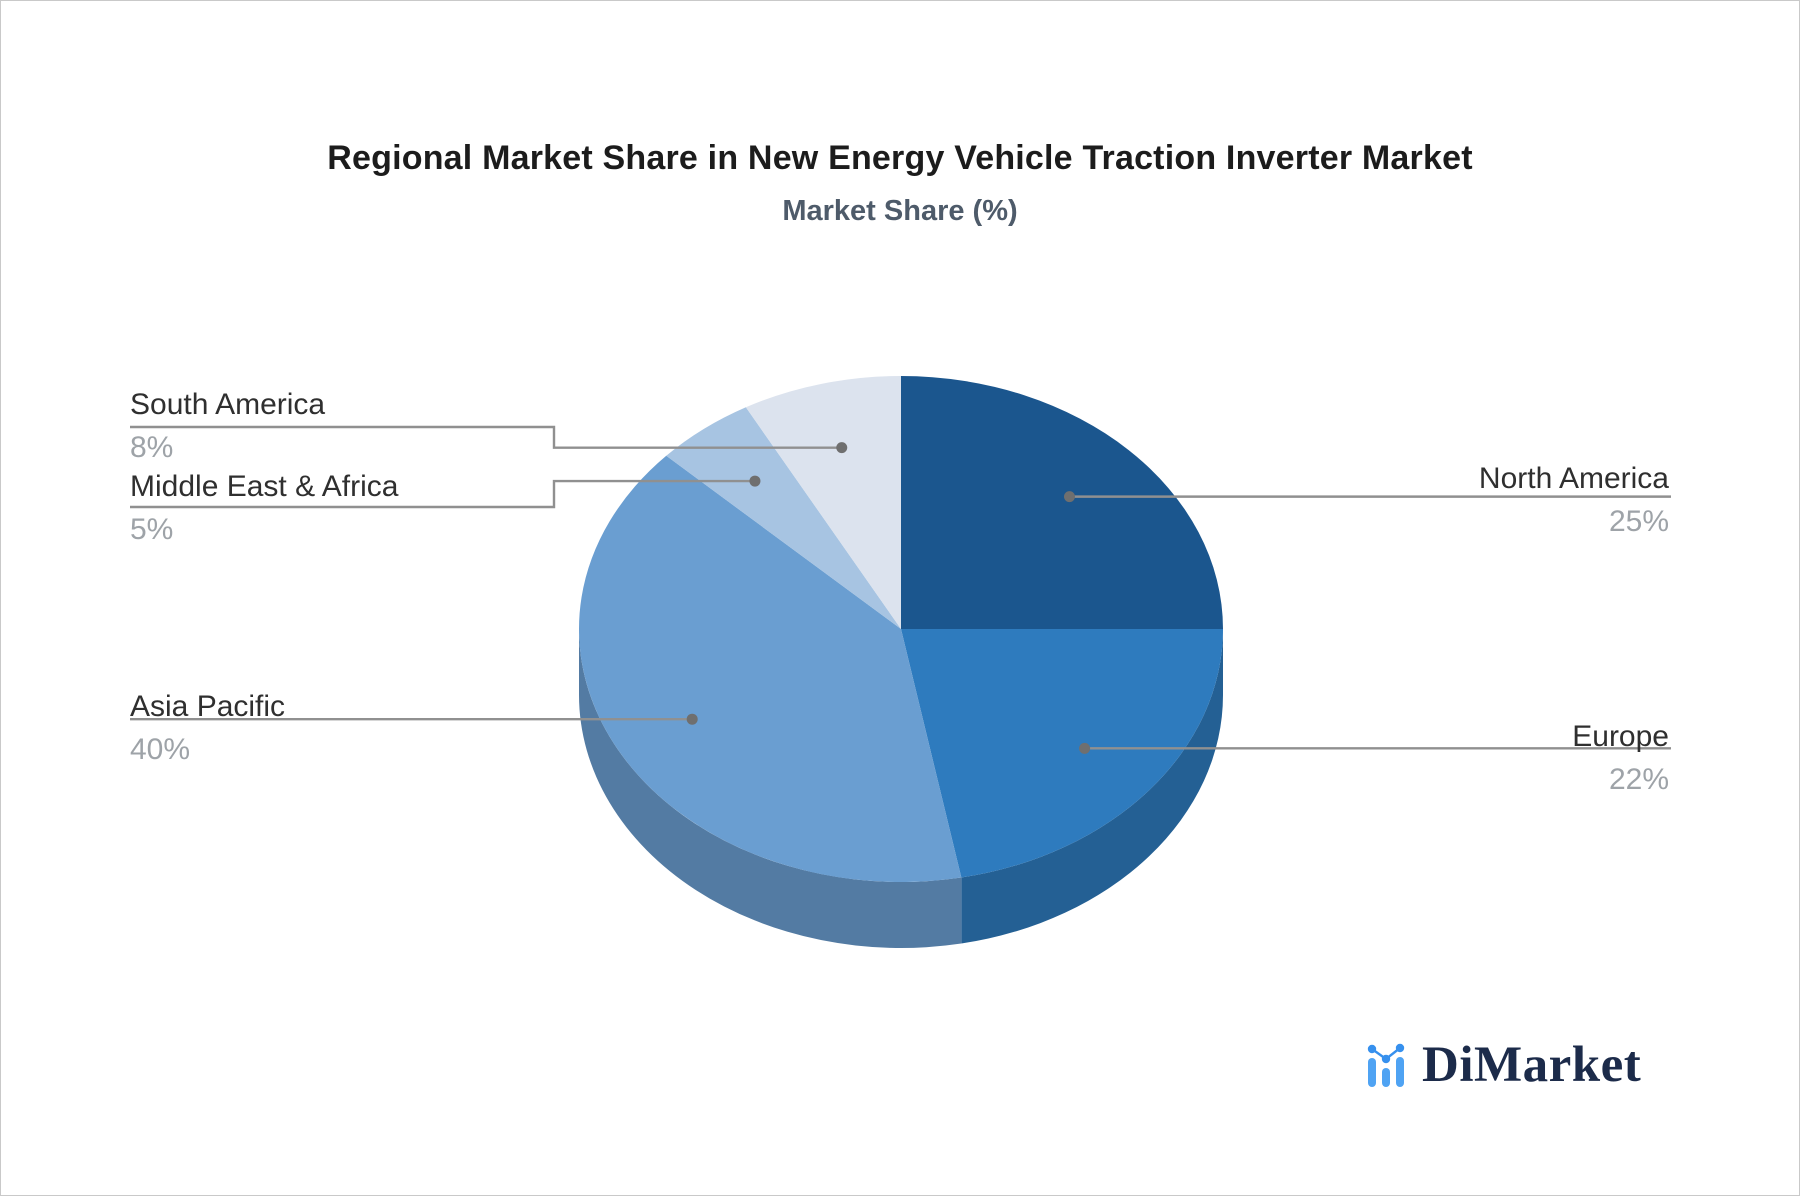  I want to click on label-asia-pacific: Asia Pacific 40%, so click(207, 728).